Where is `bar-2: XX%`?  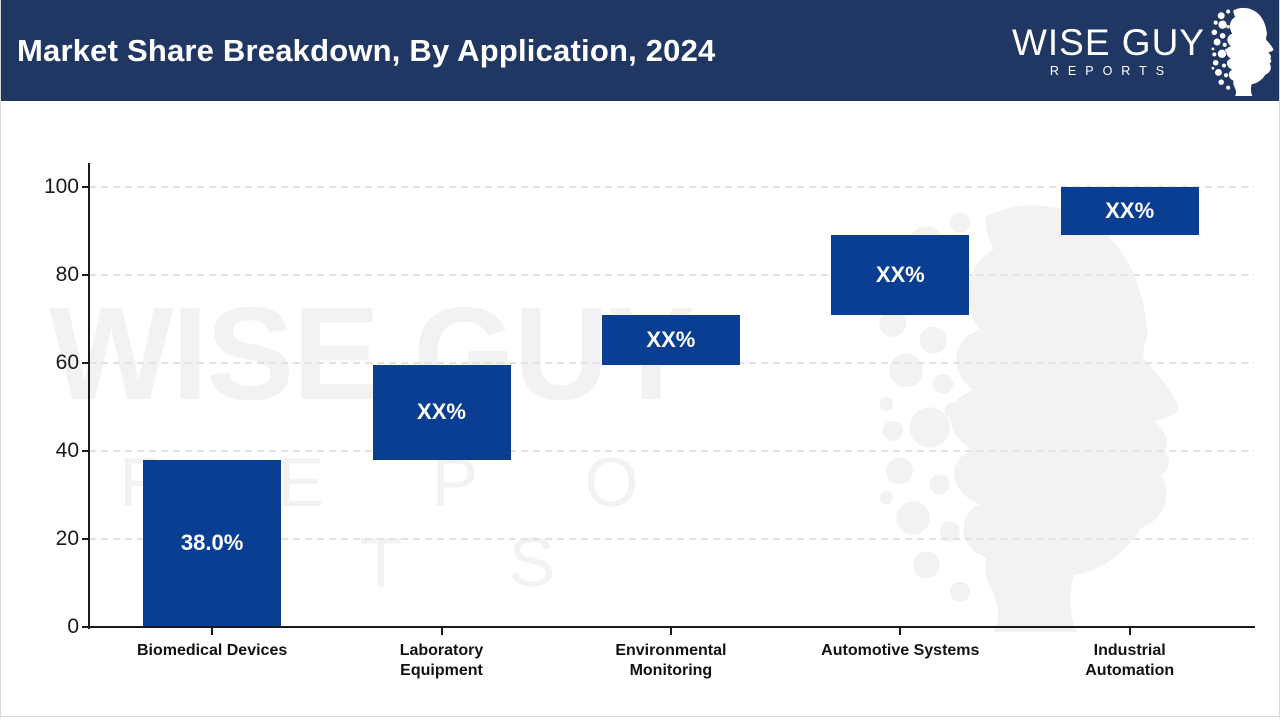 bar-2: XX% is located at coordinates (441, 412).